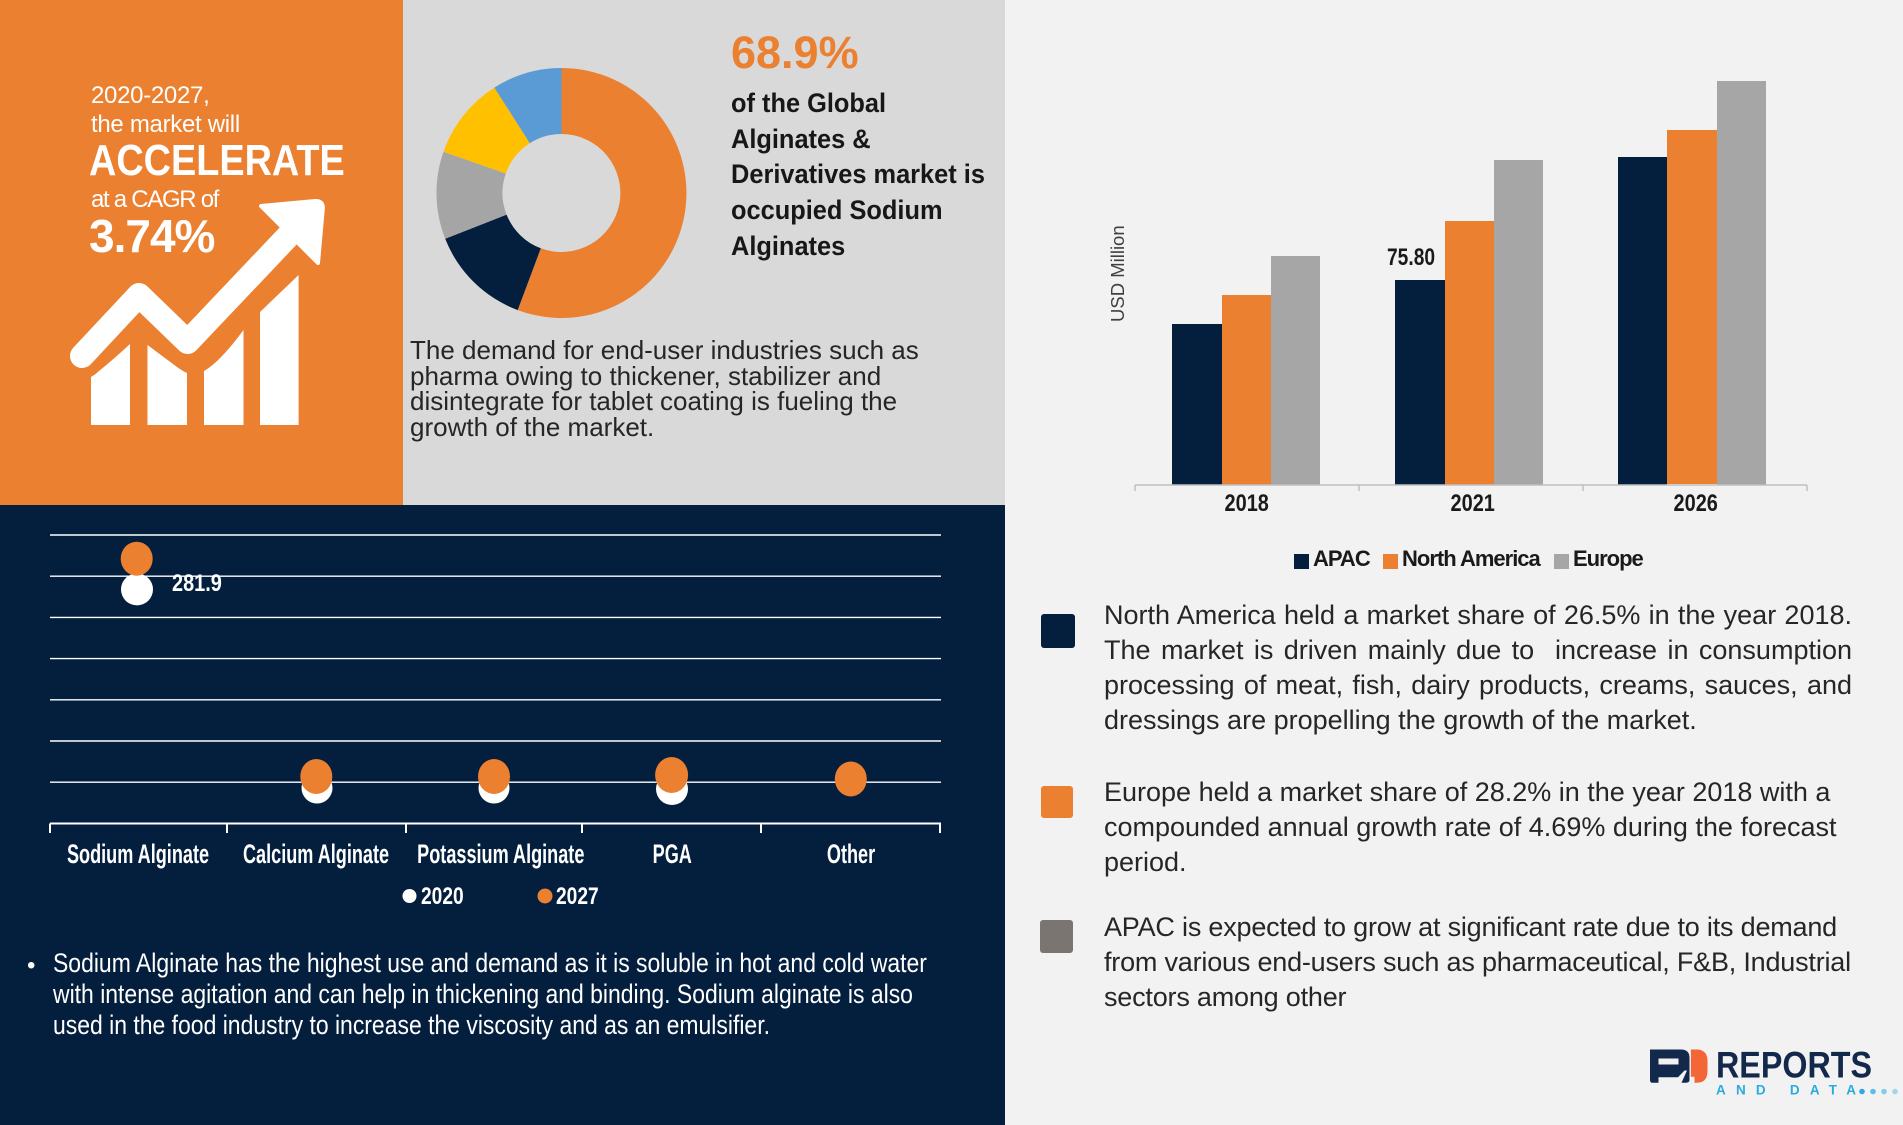 The height and width of the screenshot is (1125, 1903). What do you see at coordinates (1794, 1065) in the screenshot?
I see `svg-text: REPORTS` at bounding box center [1794, 1065].